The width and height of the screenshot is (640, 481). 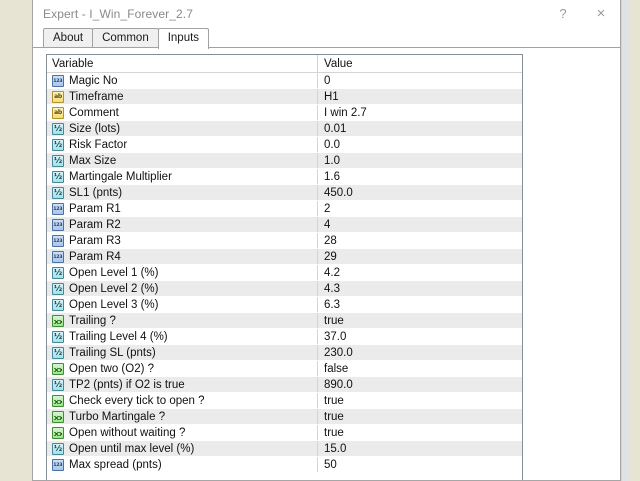 What do you see at coordinates (182, 112) in the screenshot?
I see `table-cell-variable: Comment` at bounding box center [182, 112].